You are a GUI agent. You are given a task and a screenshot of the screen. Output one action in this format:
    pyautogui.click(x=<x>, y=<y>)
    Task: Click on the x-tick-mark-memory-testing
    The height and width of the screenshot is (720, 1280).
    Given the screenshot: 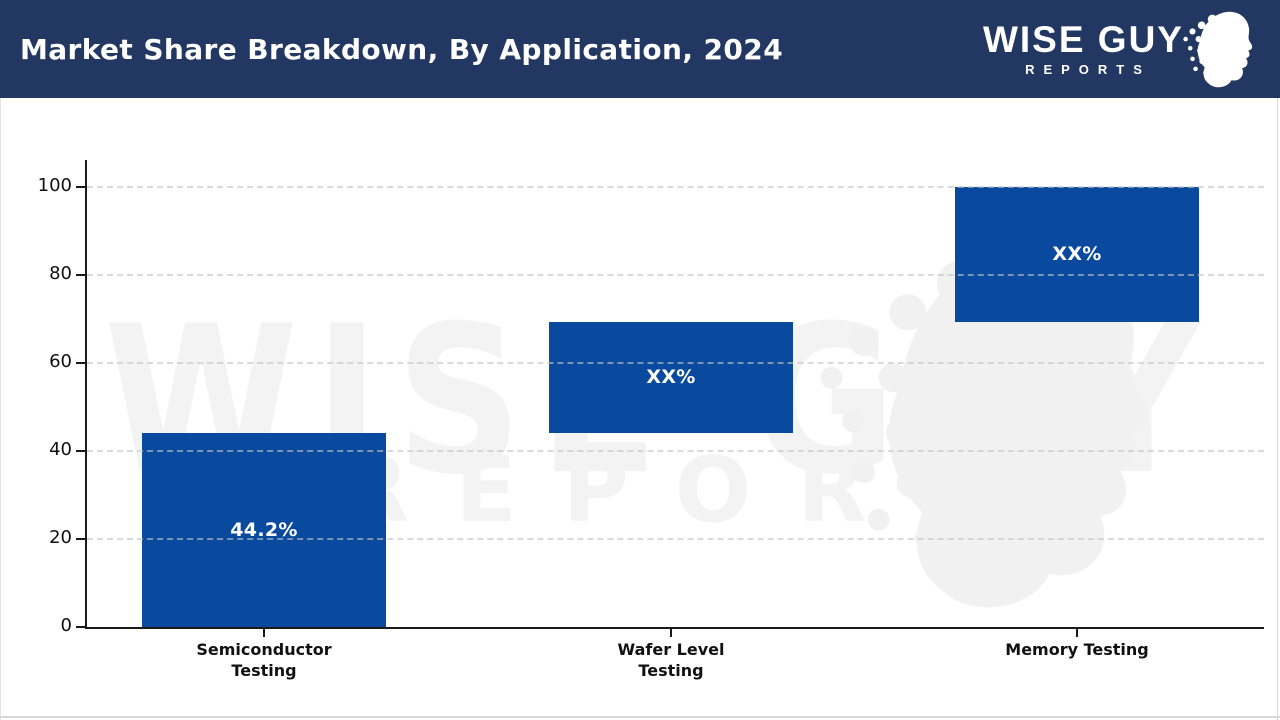 What is the action you would take?
    pyautogui.click(x=1077, y=633)
    